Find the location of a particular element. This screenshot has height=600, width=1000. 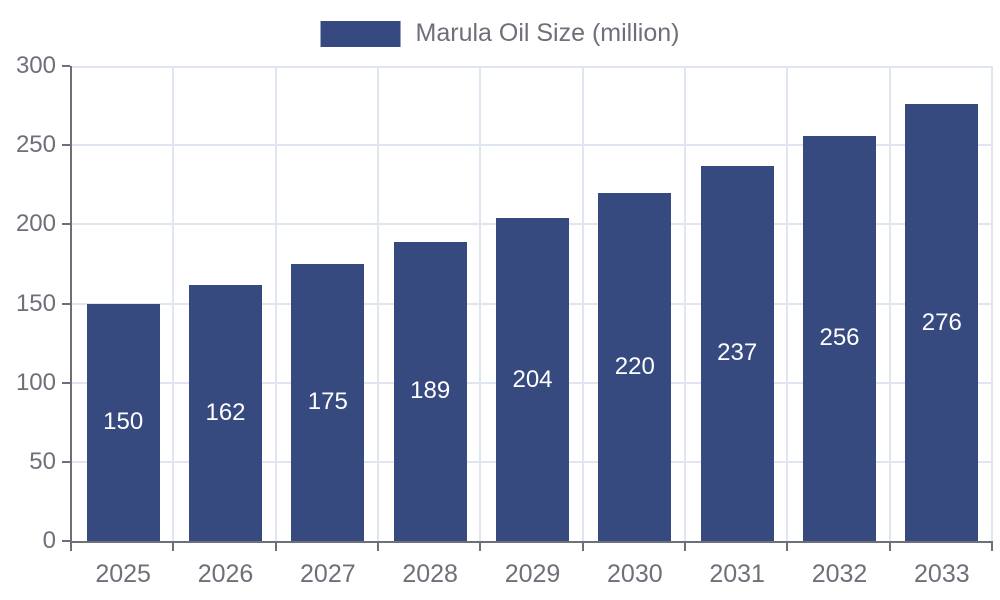

y-axis-labels: 0 50 100 150 200 250 300 is located at coordinates (28, 303).